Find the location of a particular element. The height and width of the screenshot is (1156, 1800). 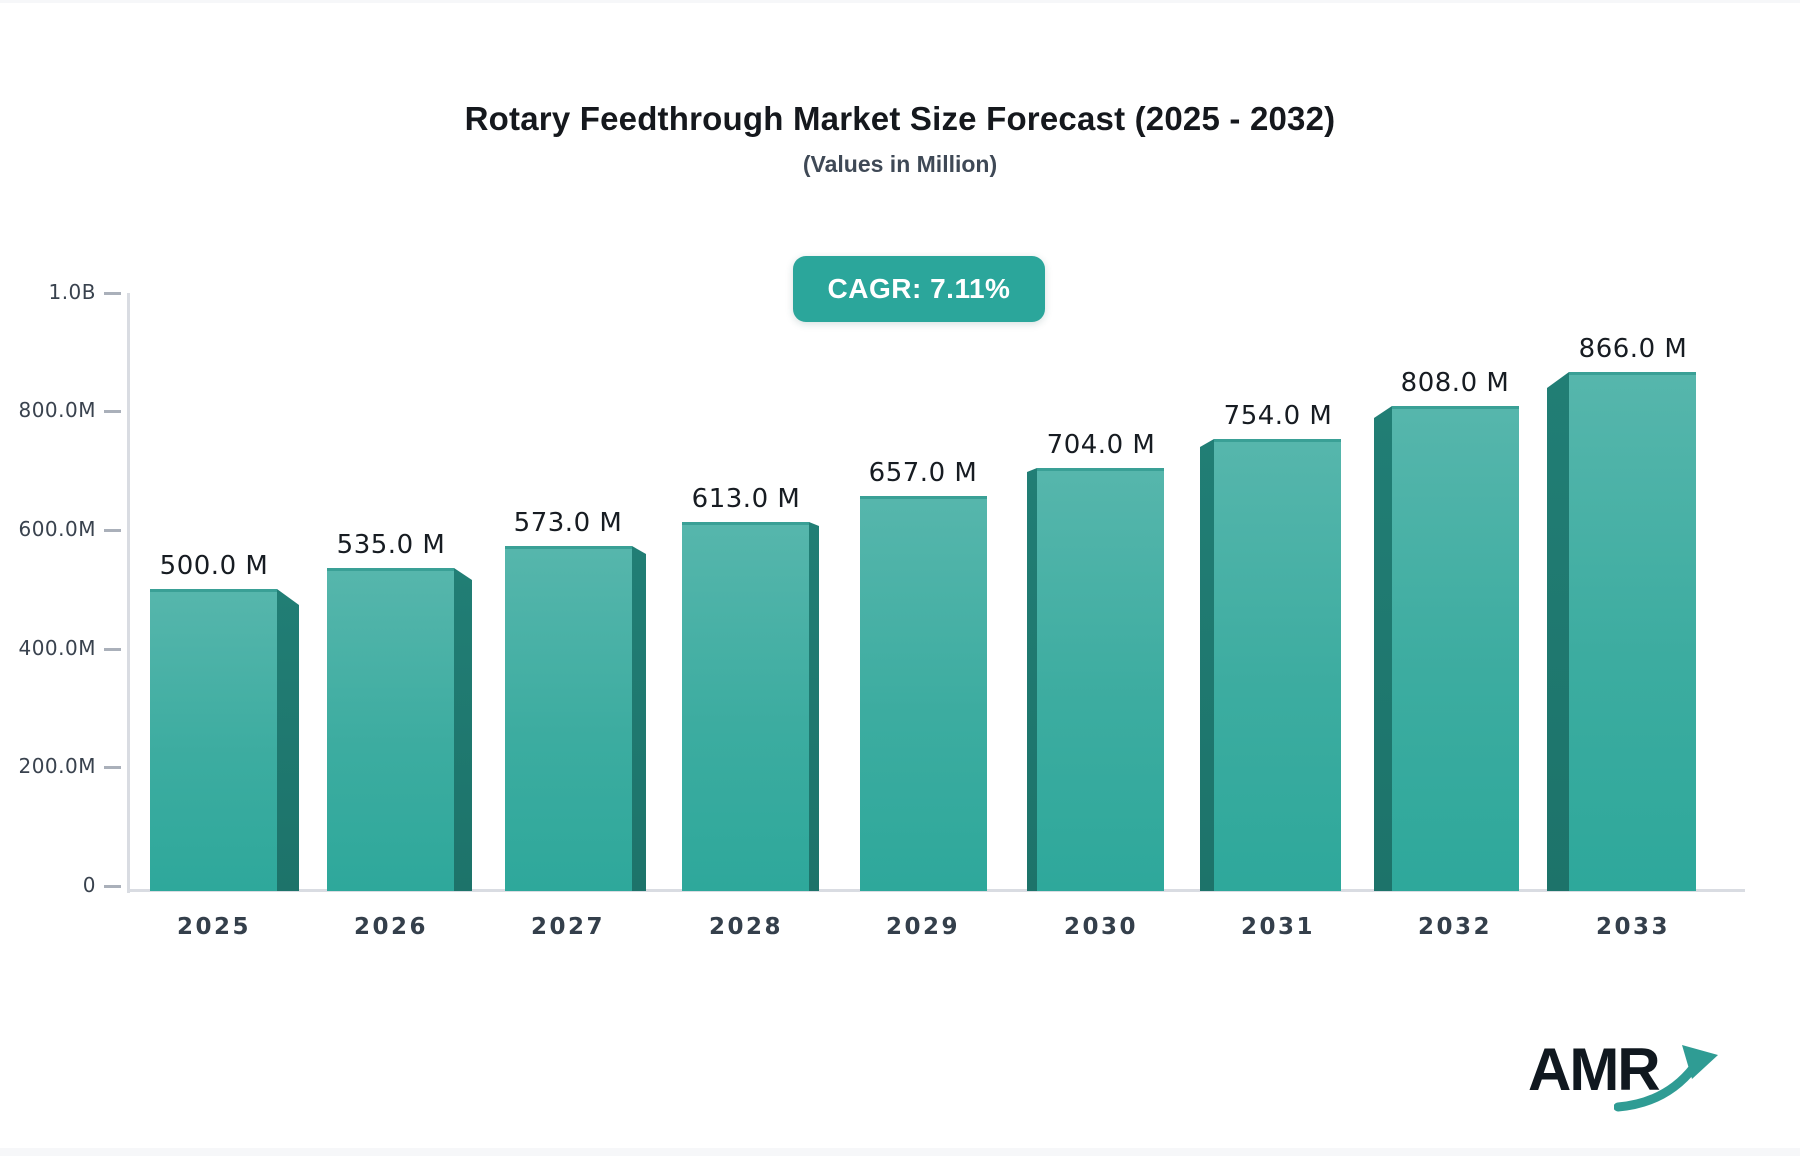

x-axis-label-2029: 2029 is located at coordinates (922, 927).